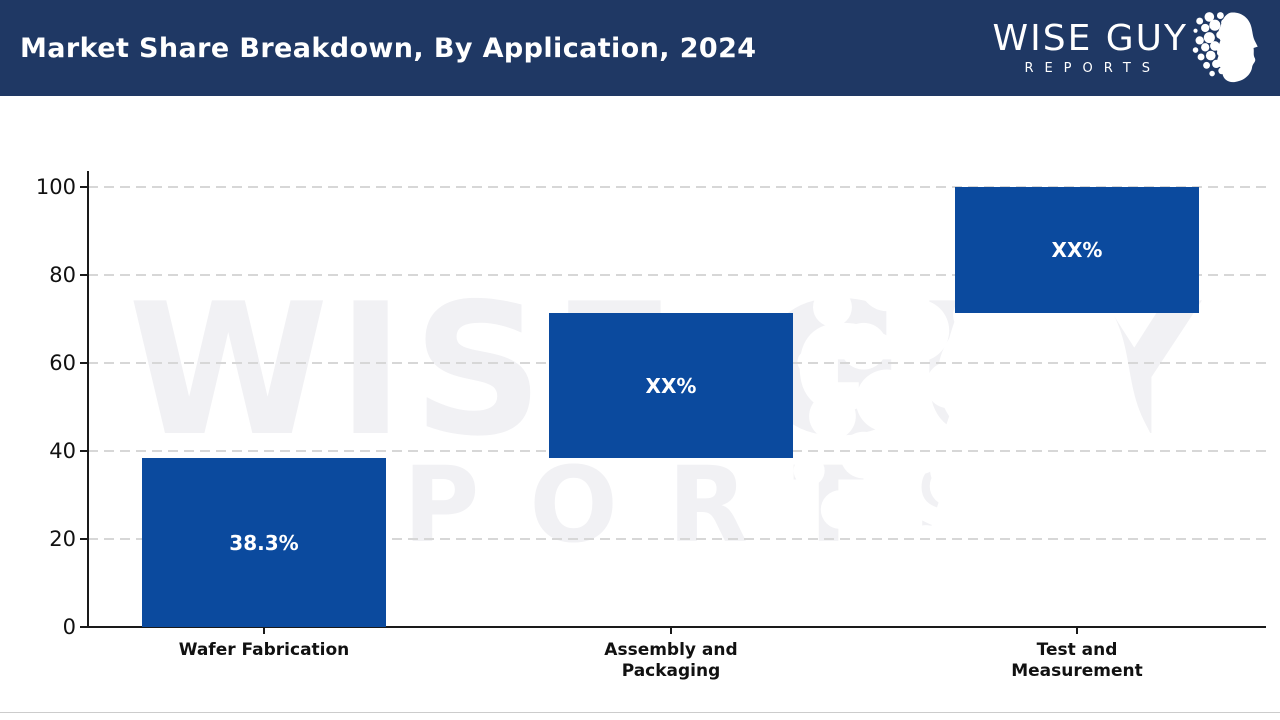 The height and width of the screenshot is (720, 1280). What do you see at coordinates (264, 630) in the screenshot?
I see `x-tick-wafer-fabrication` at bounding box center [264, 630].